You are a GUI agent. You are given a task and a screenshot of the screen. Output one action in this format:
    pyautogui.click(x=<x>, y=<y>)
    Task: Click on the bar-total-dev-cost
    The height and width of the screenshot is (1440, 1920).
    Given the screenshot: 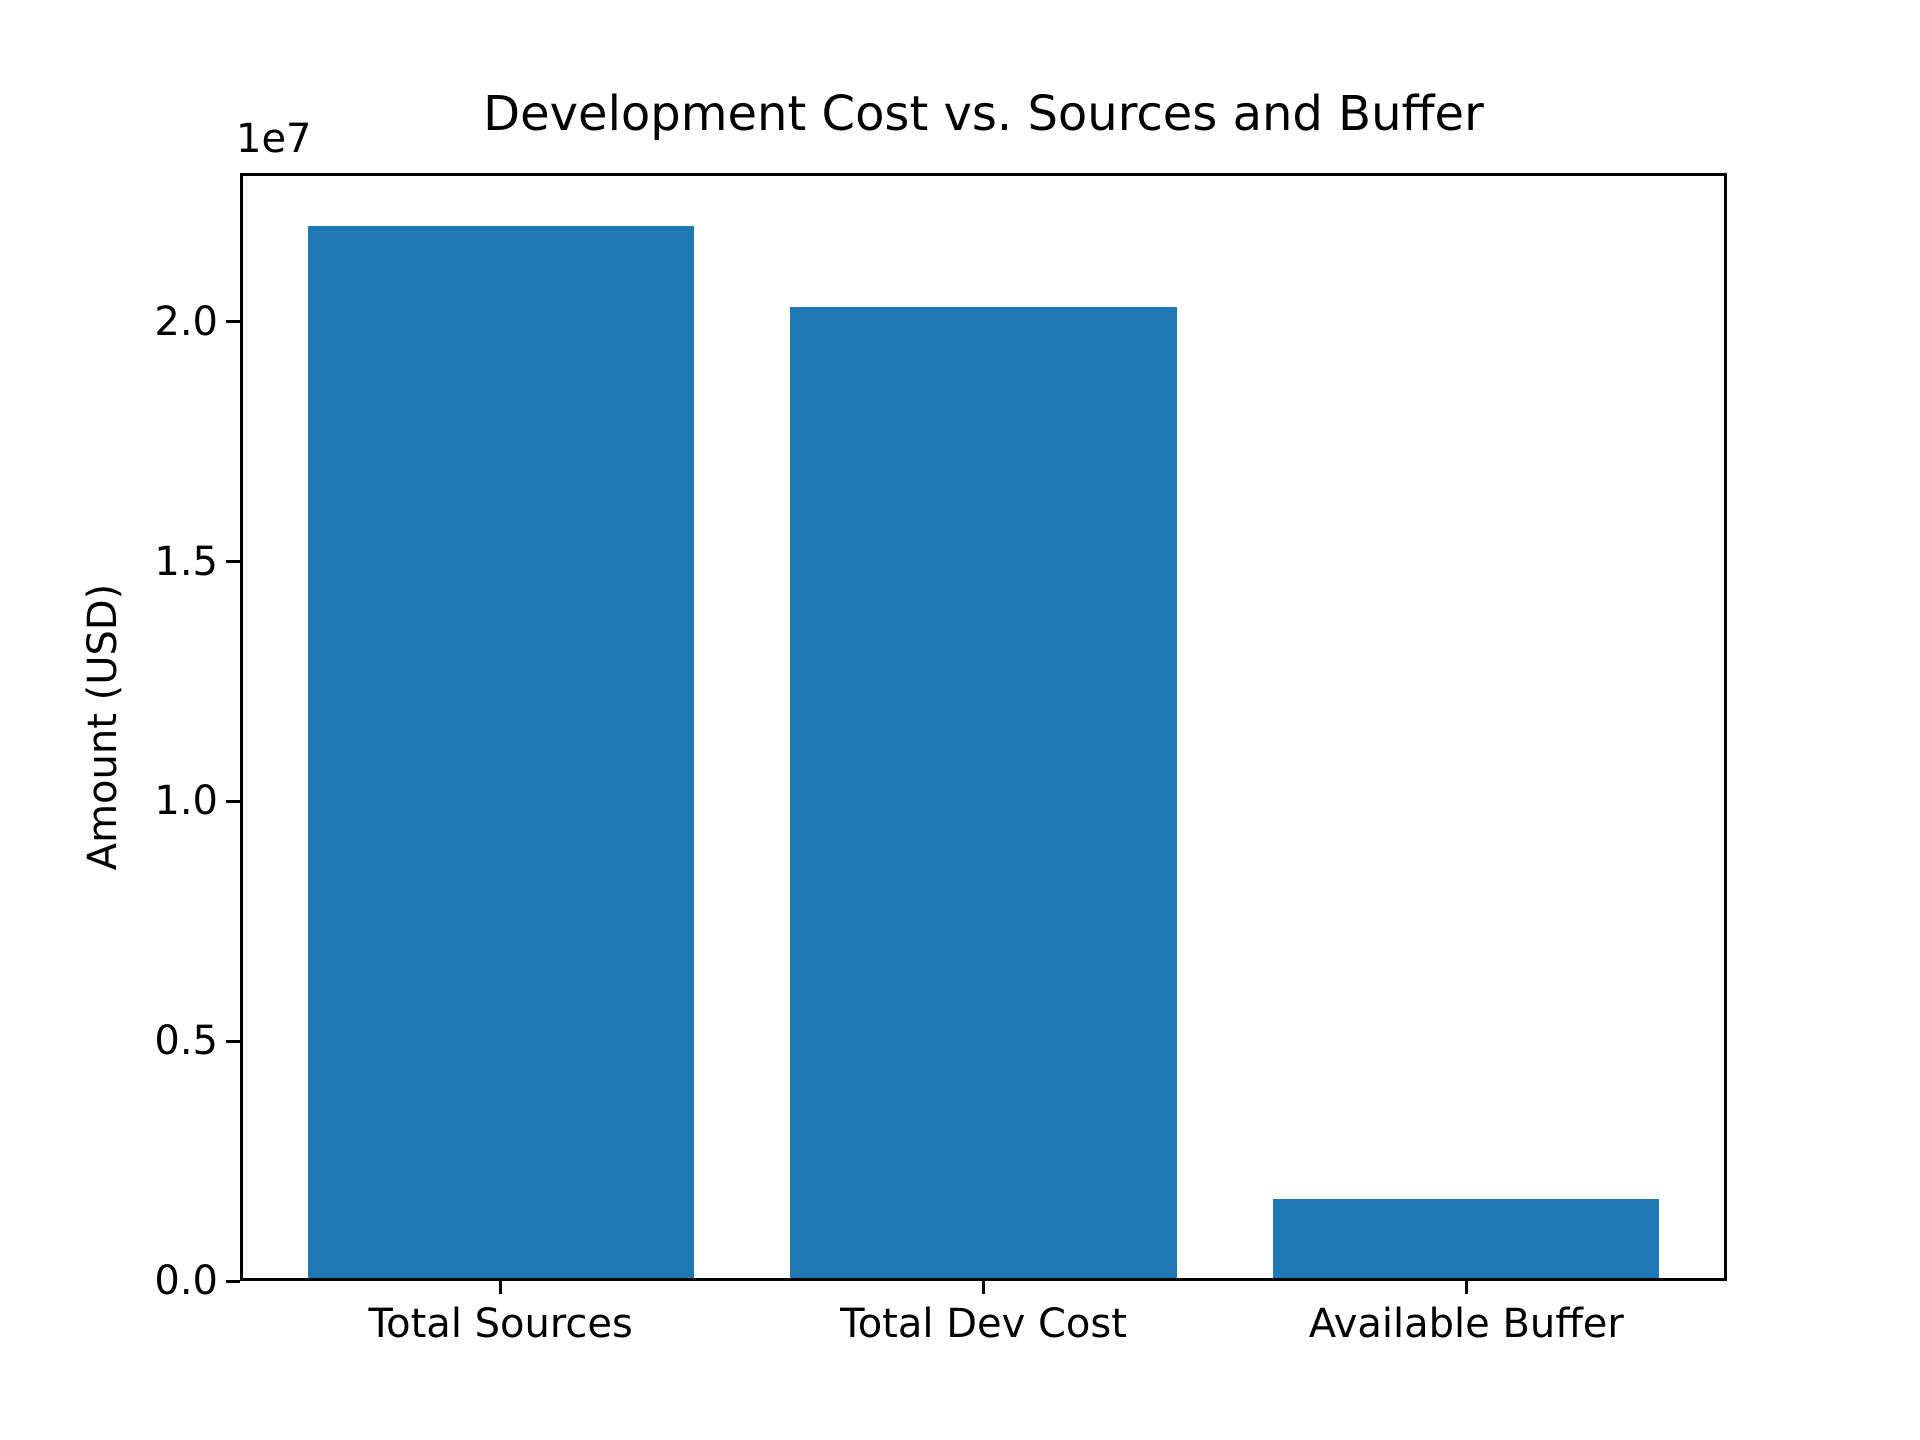 What is the action you would take?
    pyautogui.click(x=983, y=794)
    